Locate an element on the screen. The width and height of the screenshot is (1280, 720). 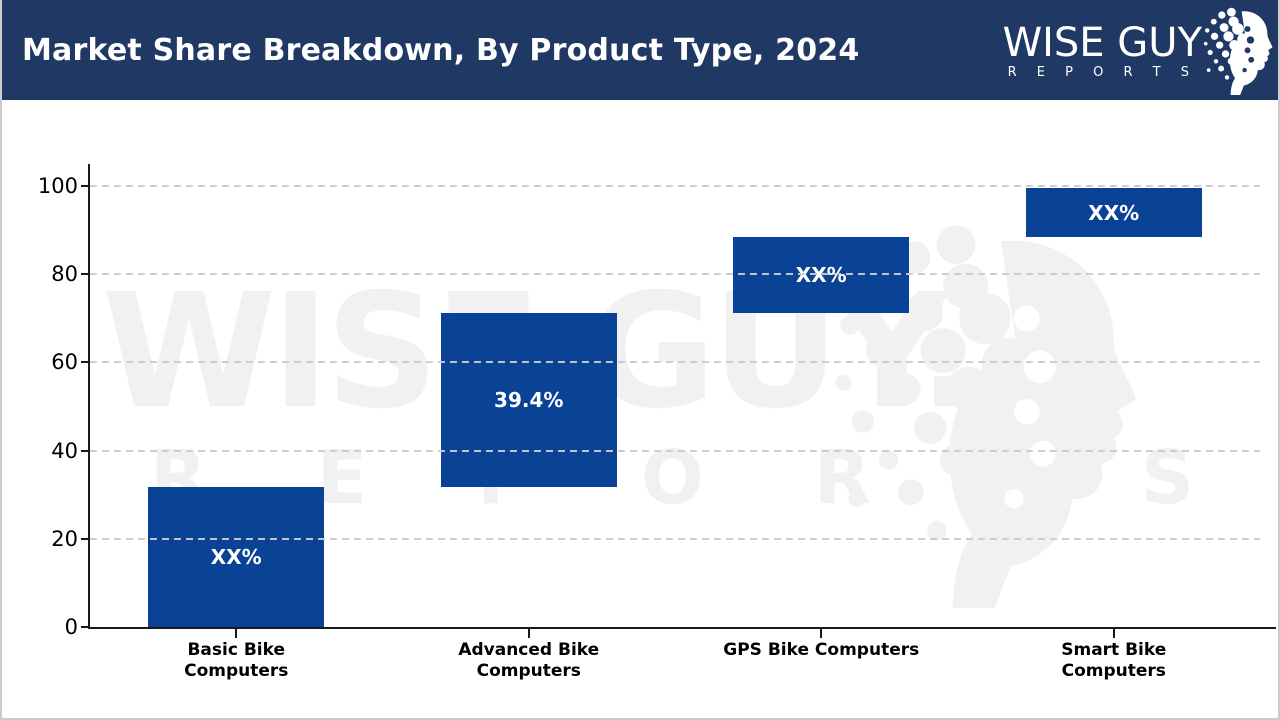
wiseguy-logo-text: WISE GUY R E P O R T S is located at coordinates (1102, 51).